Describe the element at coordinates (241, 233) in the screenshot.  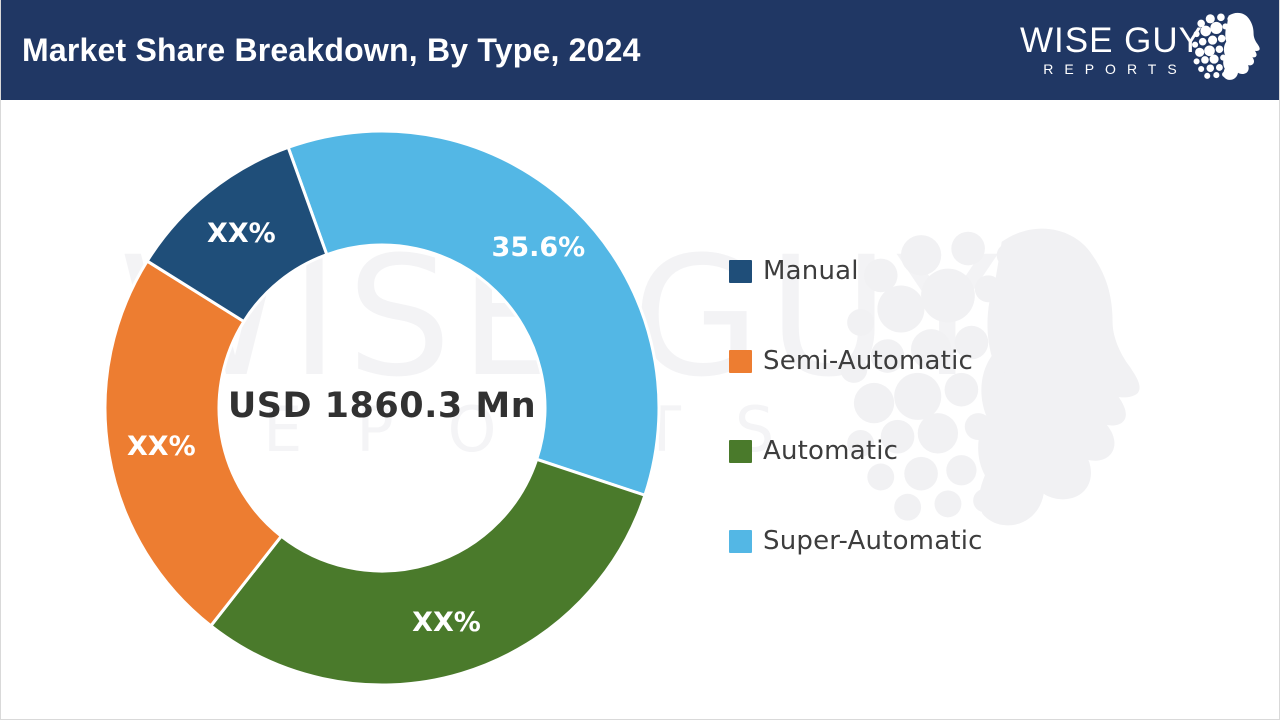
I see `segment-label-manual: XX%` at that location.